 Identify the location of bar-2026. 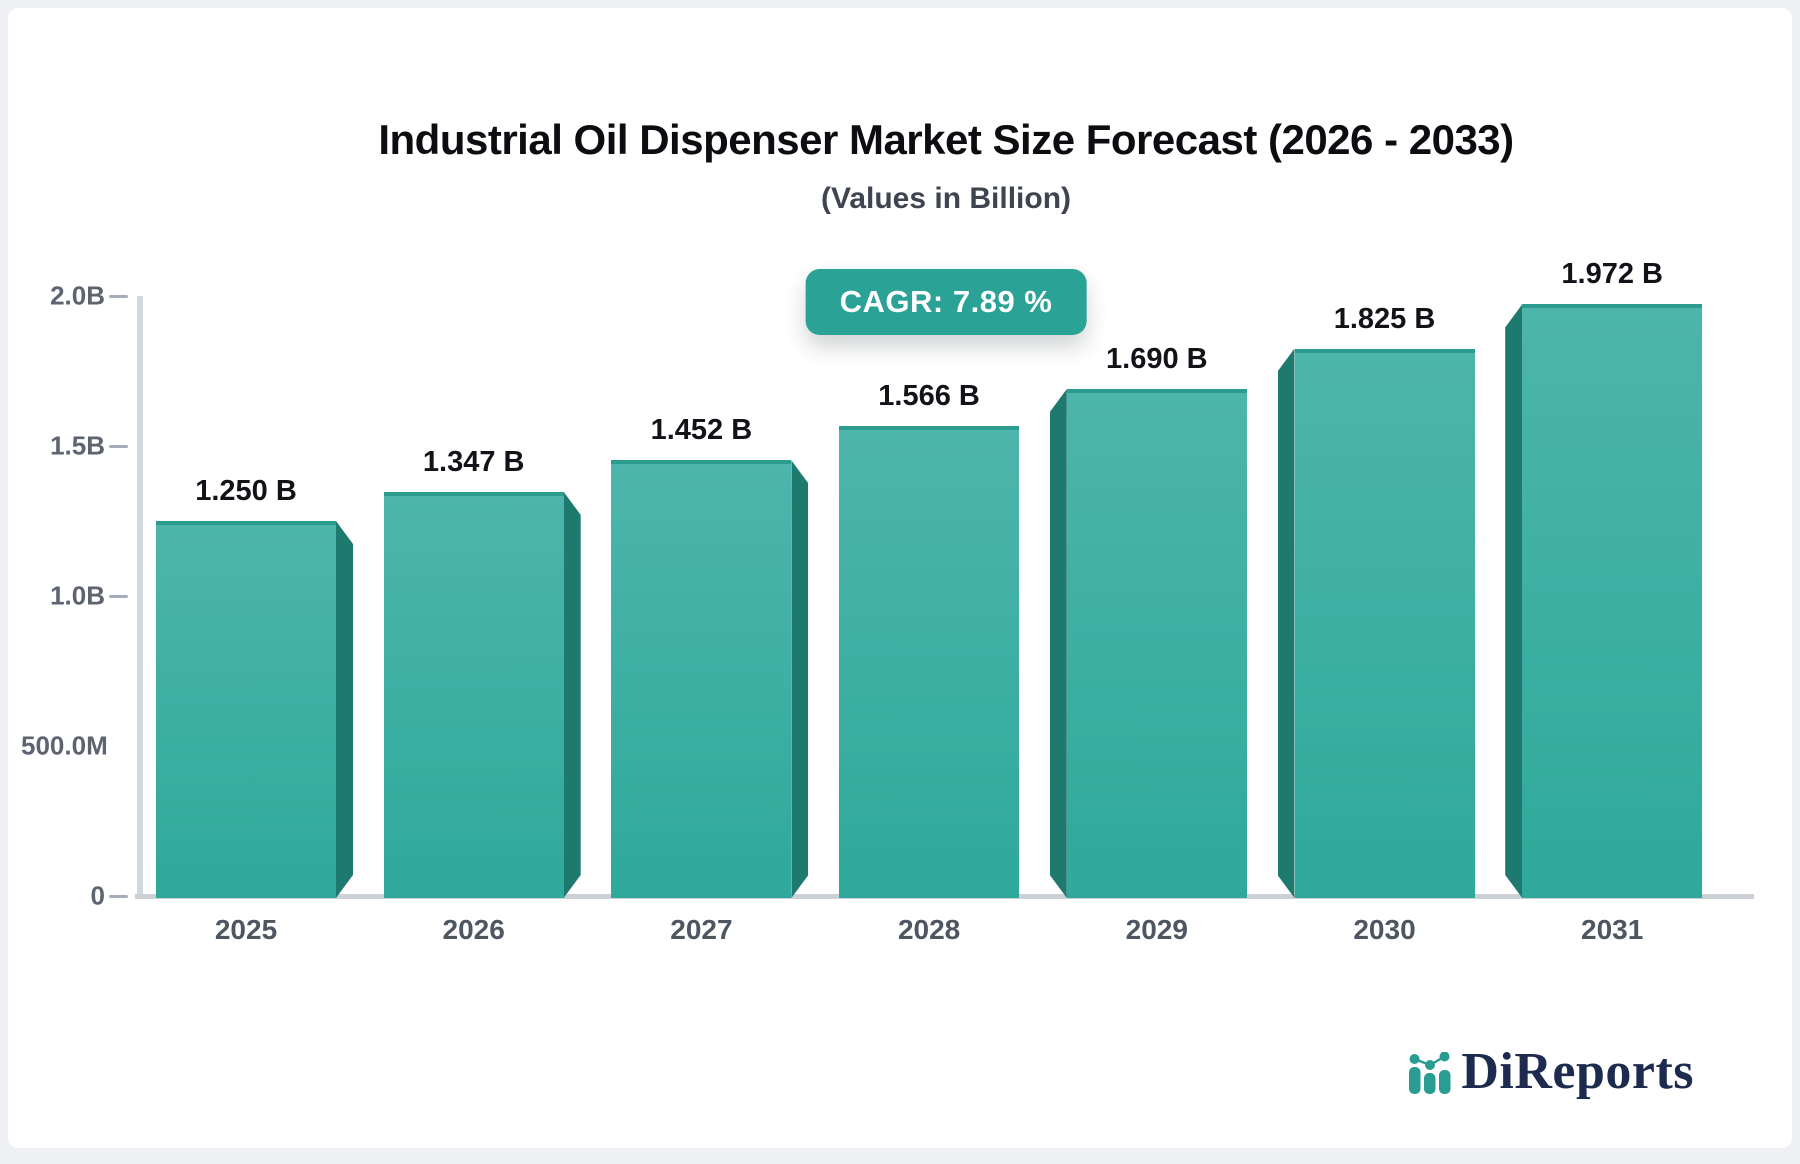
(482, 694).